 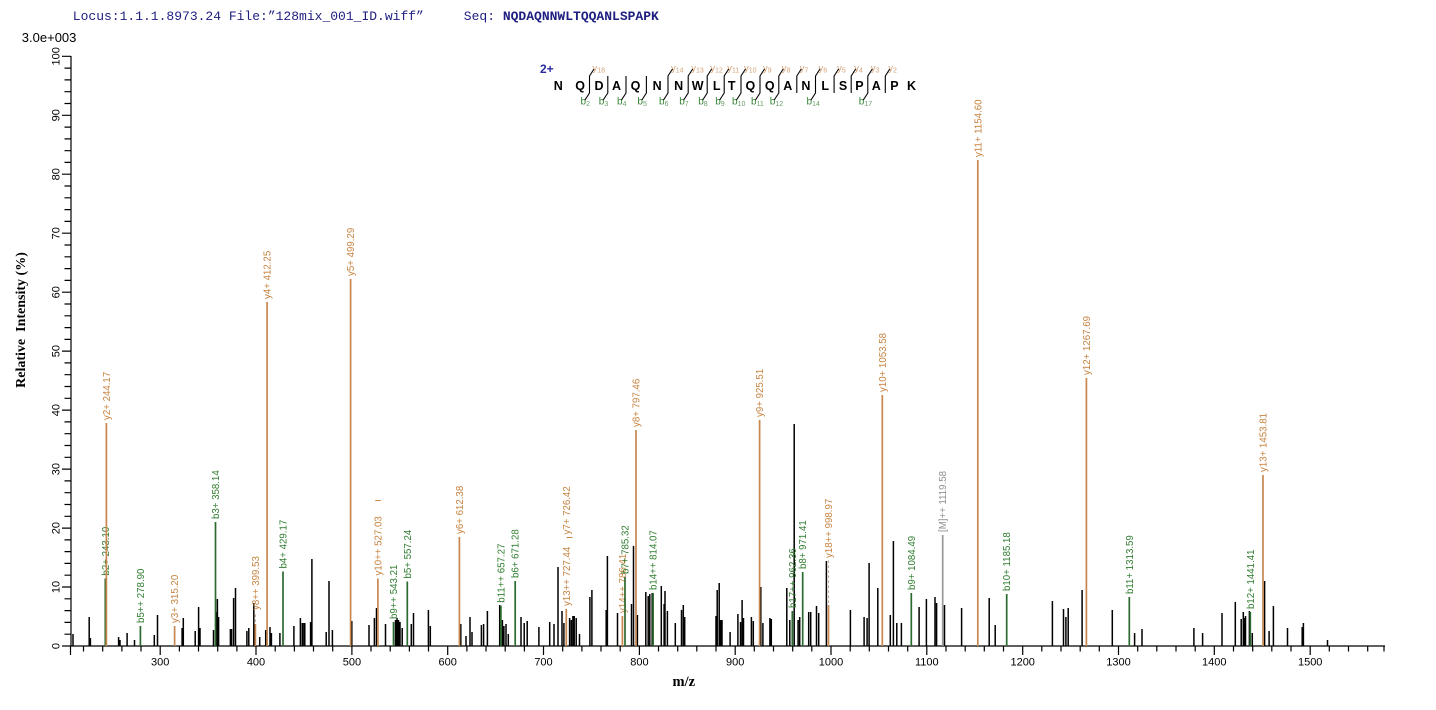 What do you see at coordinates (738, 103) in the screenshot?
I see `svg-text: b10` at bounding box center [738, 103].